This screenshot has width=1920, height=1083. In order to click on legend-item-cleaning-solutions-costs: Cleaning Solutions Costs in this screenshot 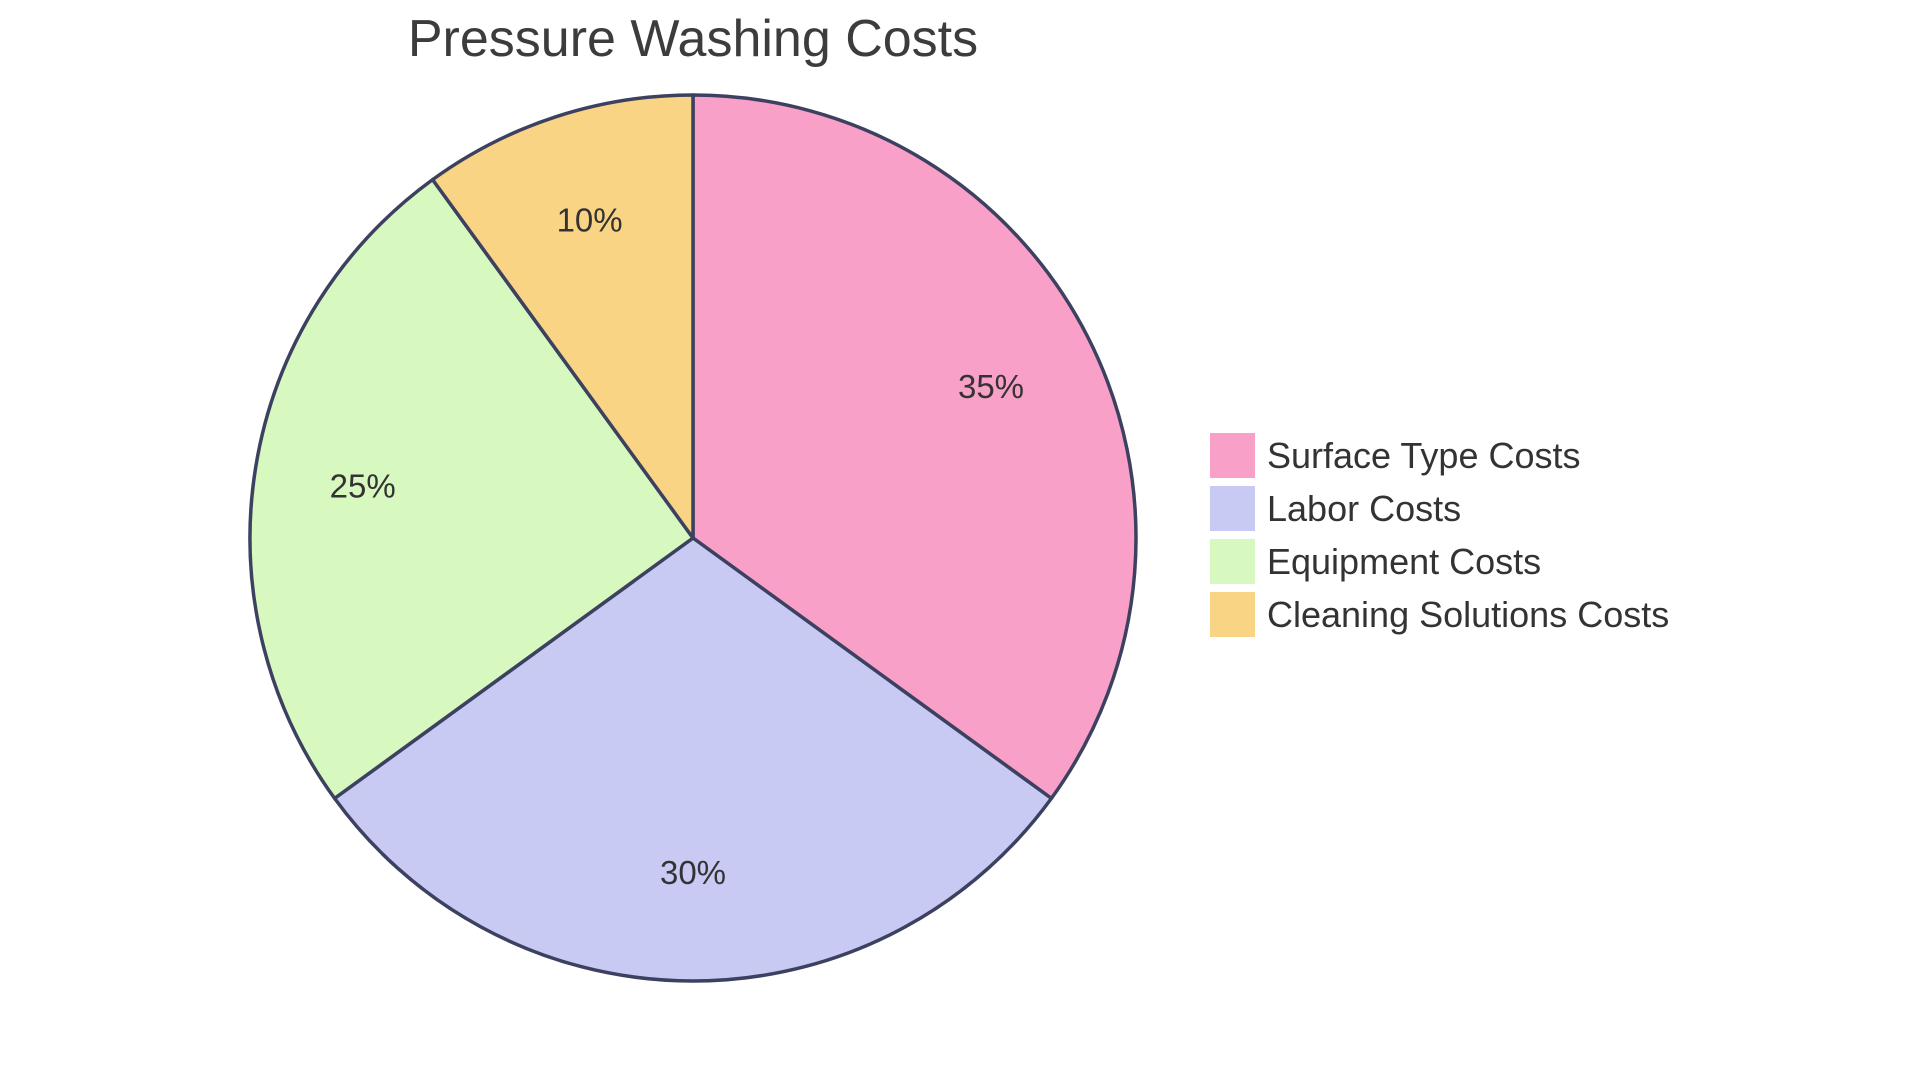, I will do `click(1439, 614)`.